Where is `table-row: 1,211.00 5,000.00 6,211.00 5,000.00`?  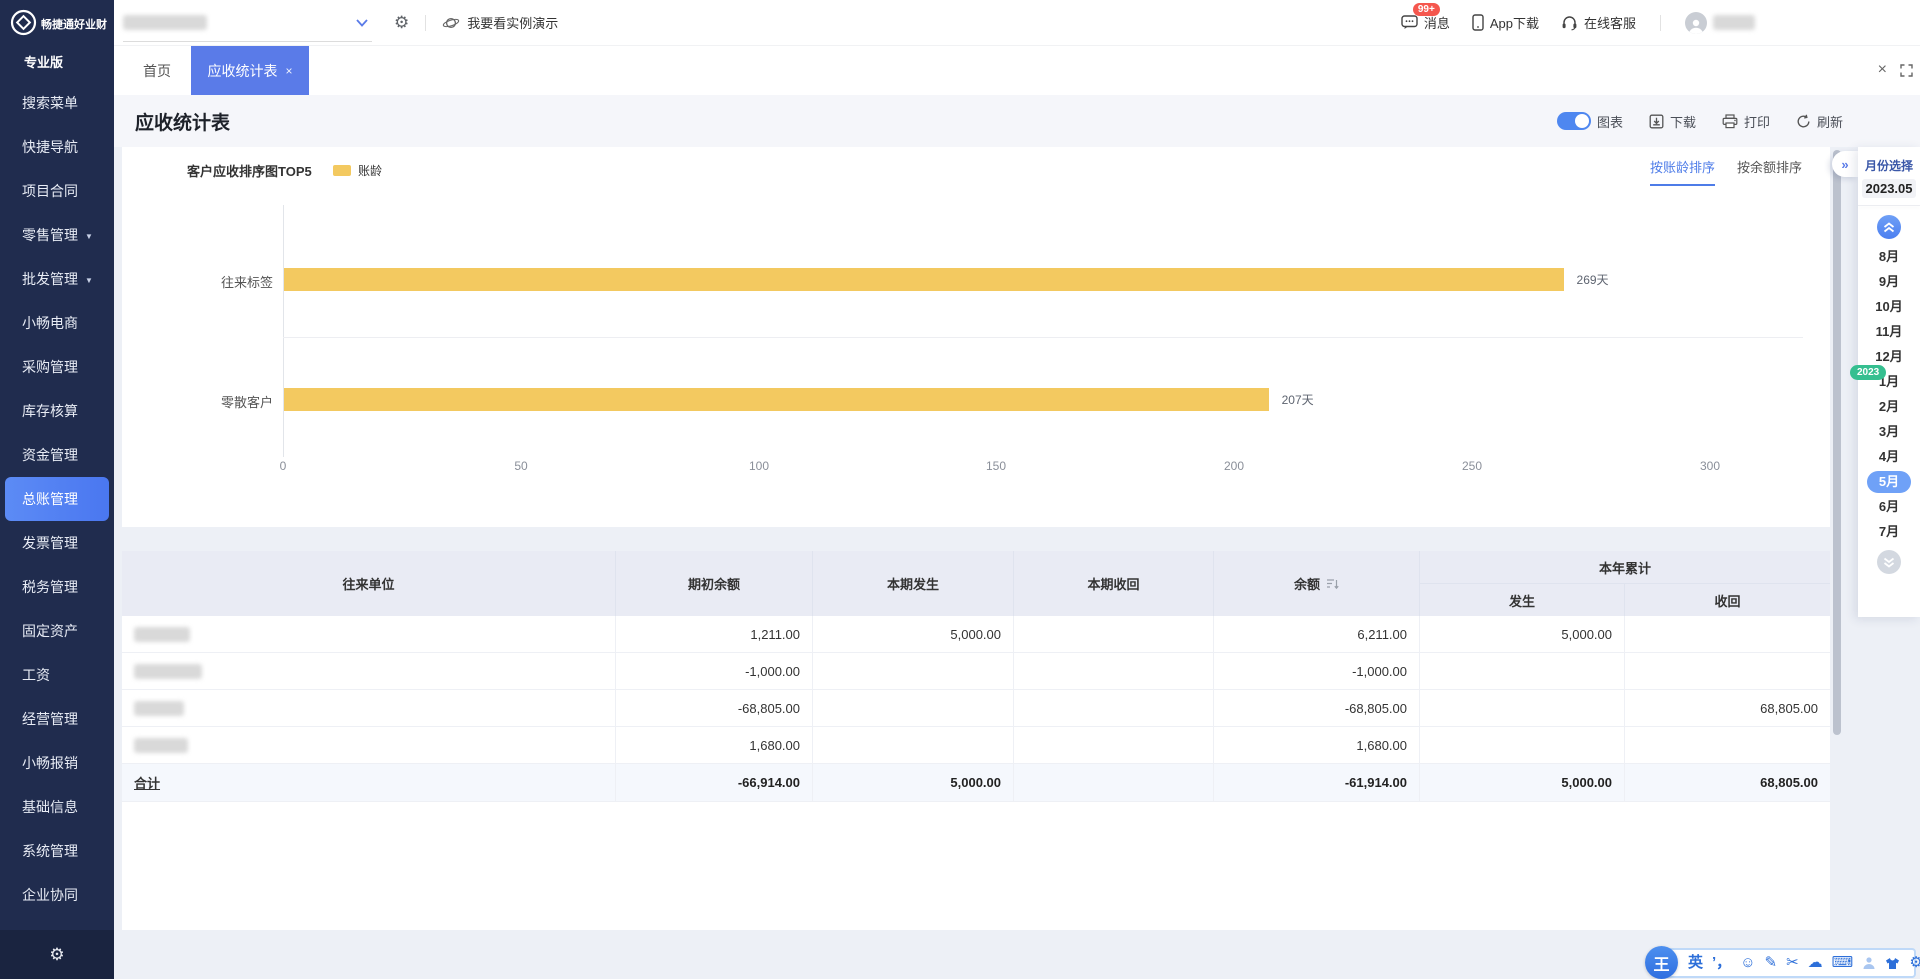
table-row: 1,211.00 5,000.00 6,211.00 5,000.00 is located at coordinates (976, 634).